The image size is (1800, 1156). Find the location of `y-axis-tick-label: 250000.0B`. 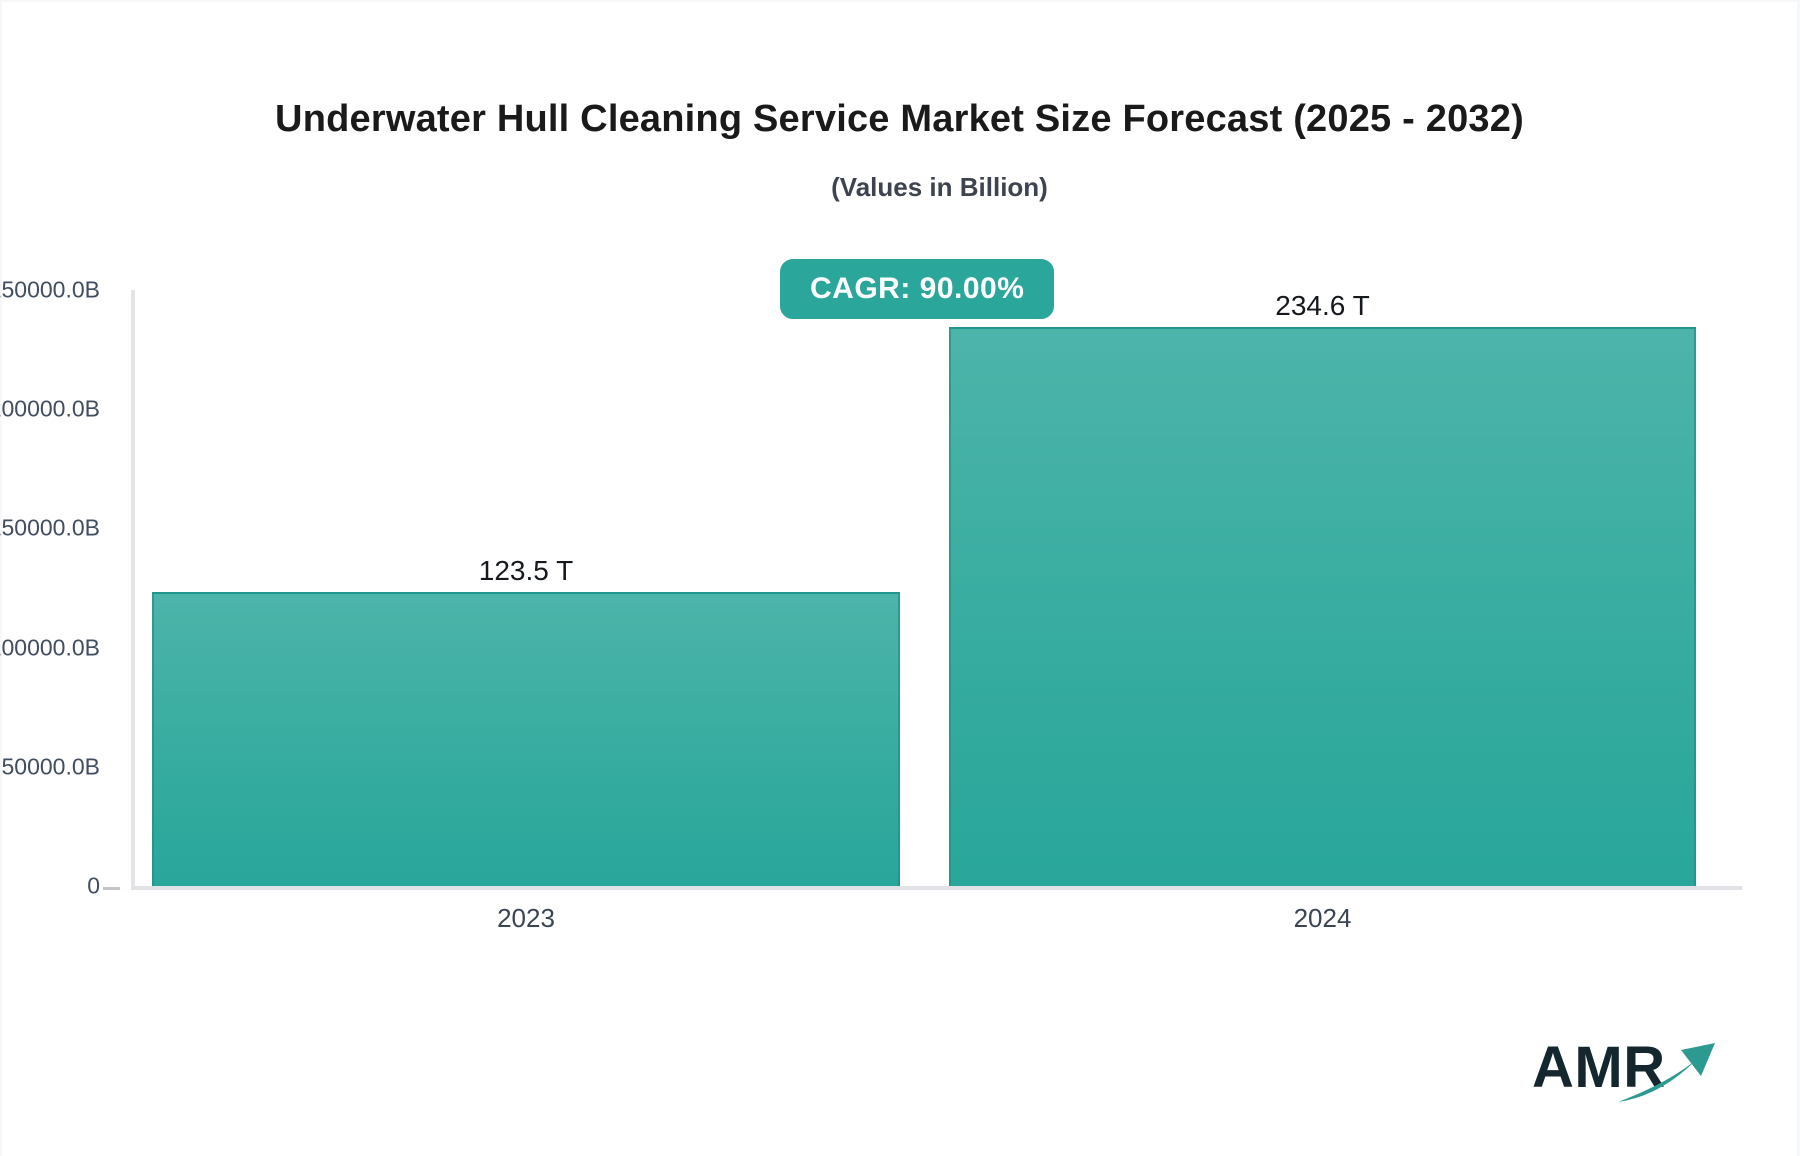

y-axis-tick-label: 250000.0B is located at coordinates (50, 289).